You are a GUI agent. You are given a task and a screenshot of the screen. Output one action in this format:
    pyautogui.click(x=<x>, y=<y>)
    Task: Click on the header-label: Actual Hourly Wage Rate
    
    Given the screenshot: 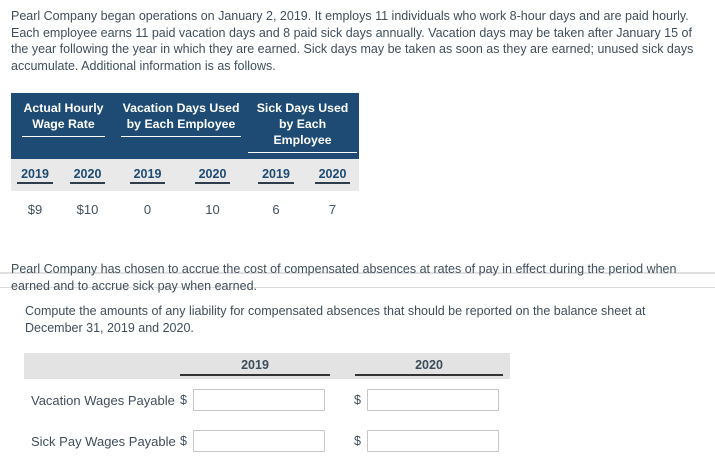 What is the action you would take?
    pyautogui.click(x=63, y=118)
    